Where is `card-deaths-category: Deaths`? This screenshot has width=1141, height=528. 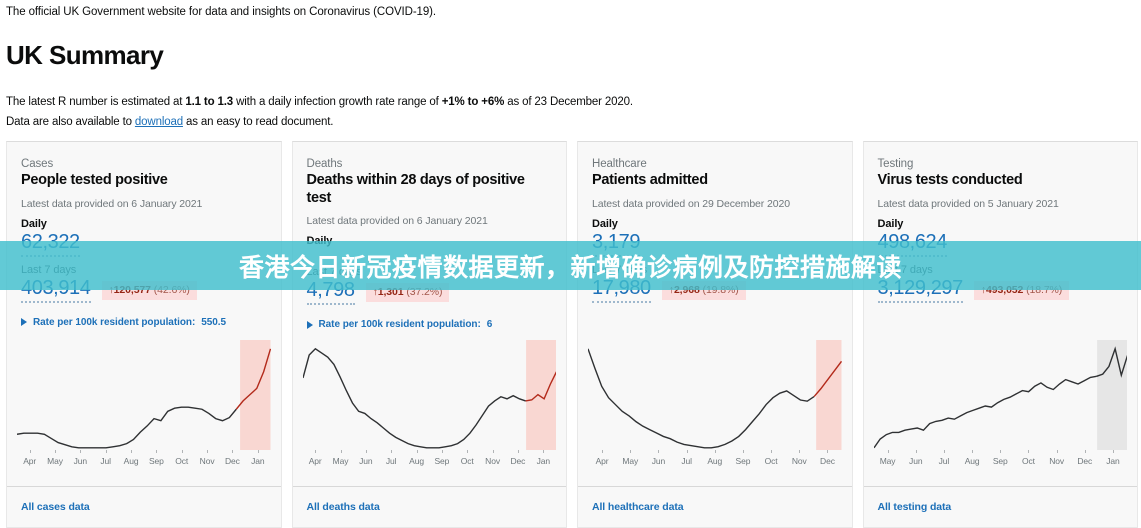 card-deaths-category: Deaths is located at coordinates (324, 164).